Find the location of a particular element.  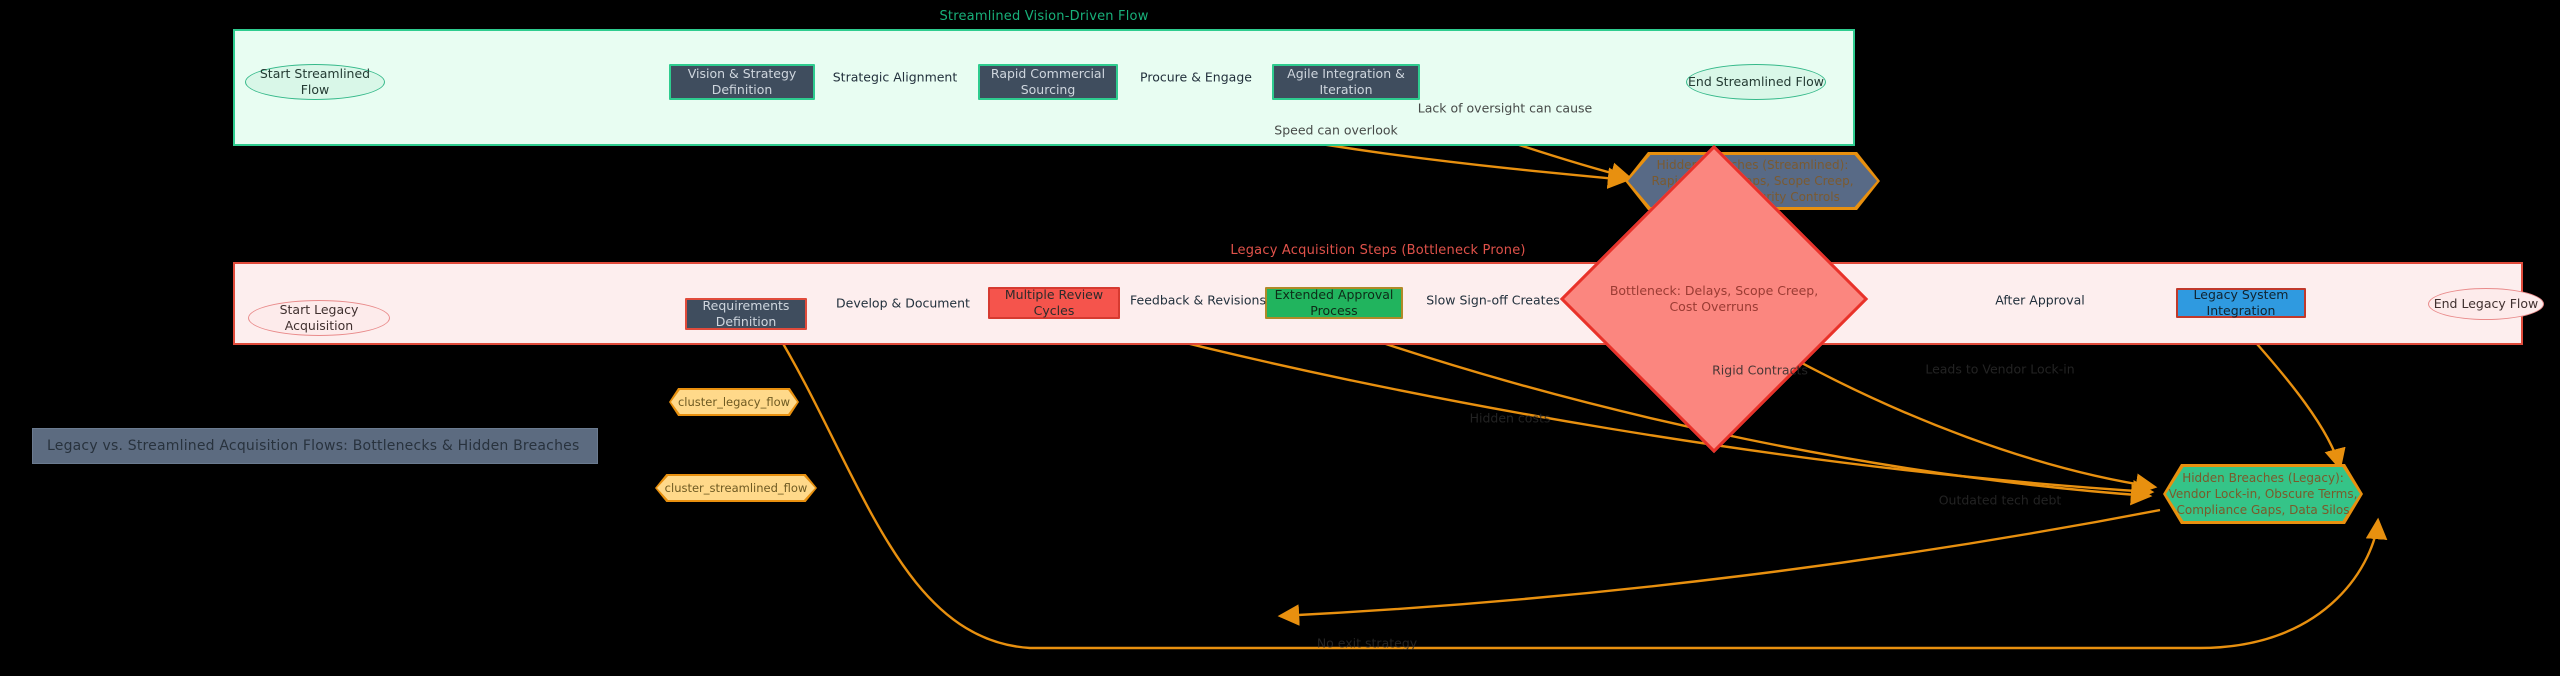

edge-label-after-approval: After Approval is located at coordinates (2040, 300).